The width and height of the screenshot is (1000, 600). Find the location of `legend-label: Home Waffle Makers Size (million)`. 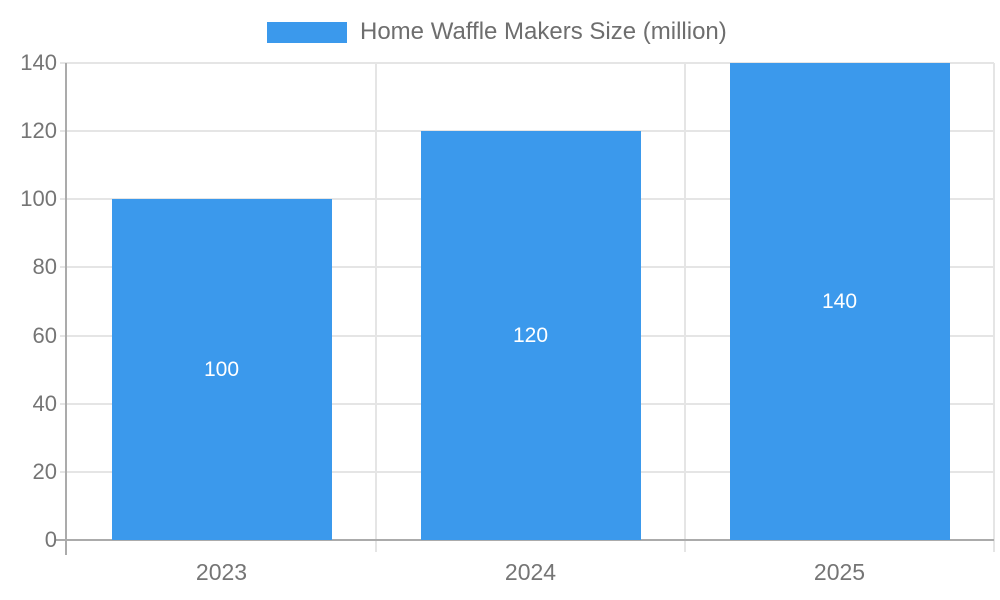

legend-label: Home Waffle Makers Size (million) is located at coordinates (543, 31).